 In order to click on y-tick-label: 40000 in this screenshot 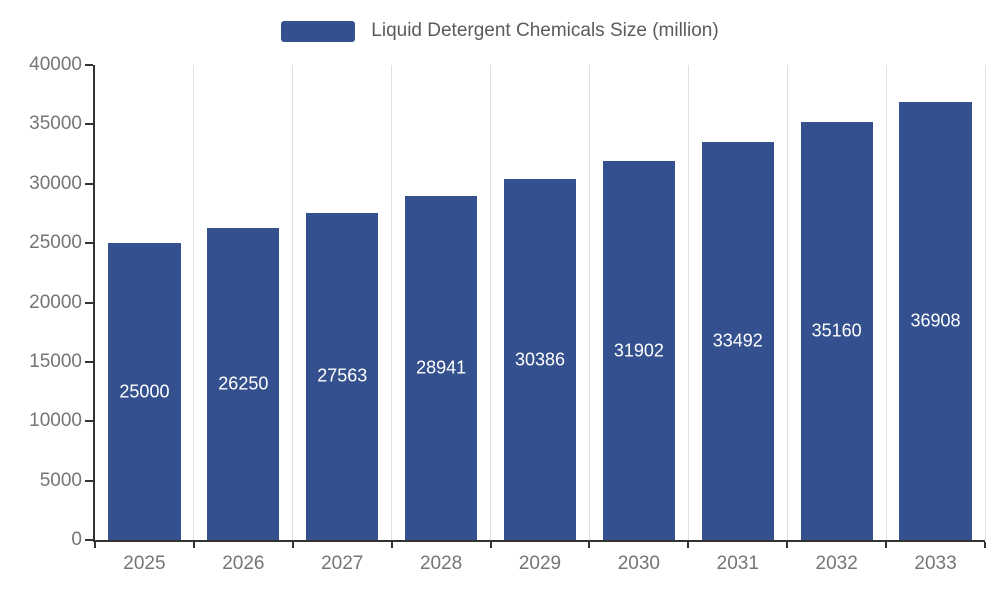, I will do `click(55, 64)`.